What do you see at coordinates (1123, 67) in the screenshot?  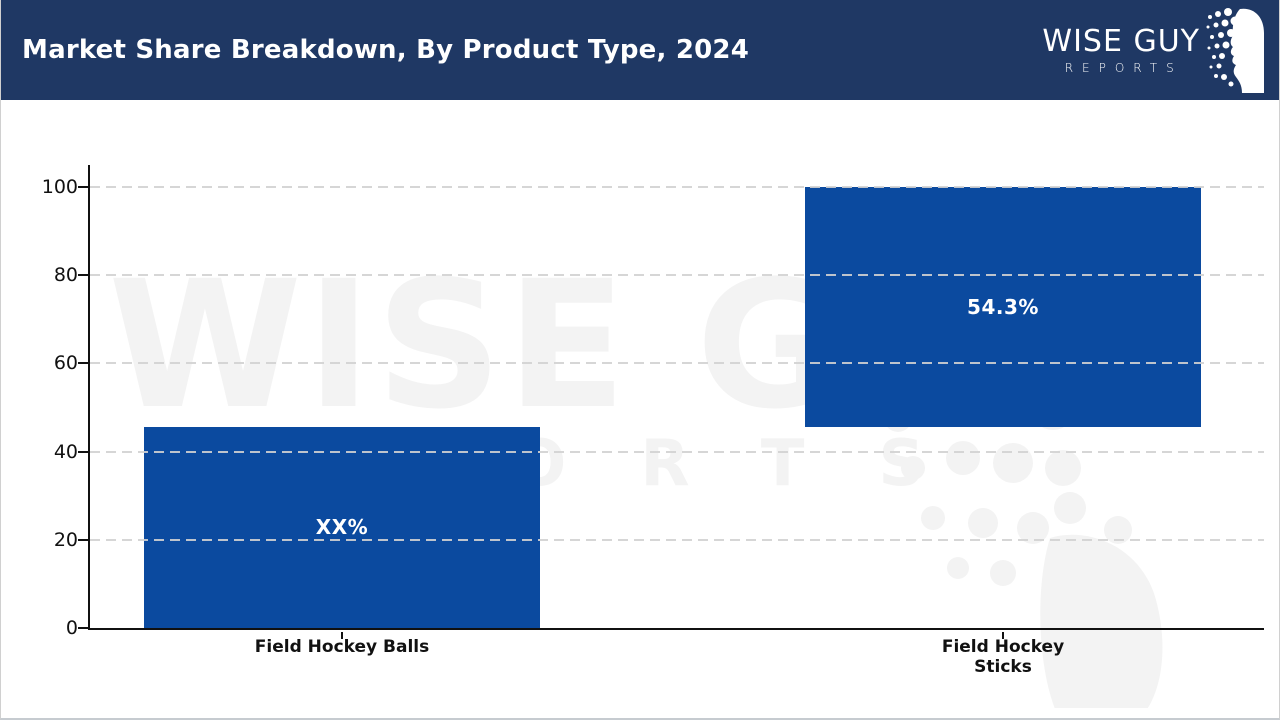 I see `logo-subtitle: REPORTS` at bounding box center [1123, 67].